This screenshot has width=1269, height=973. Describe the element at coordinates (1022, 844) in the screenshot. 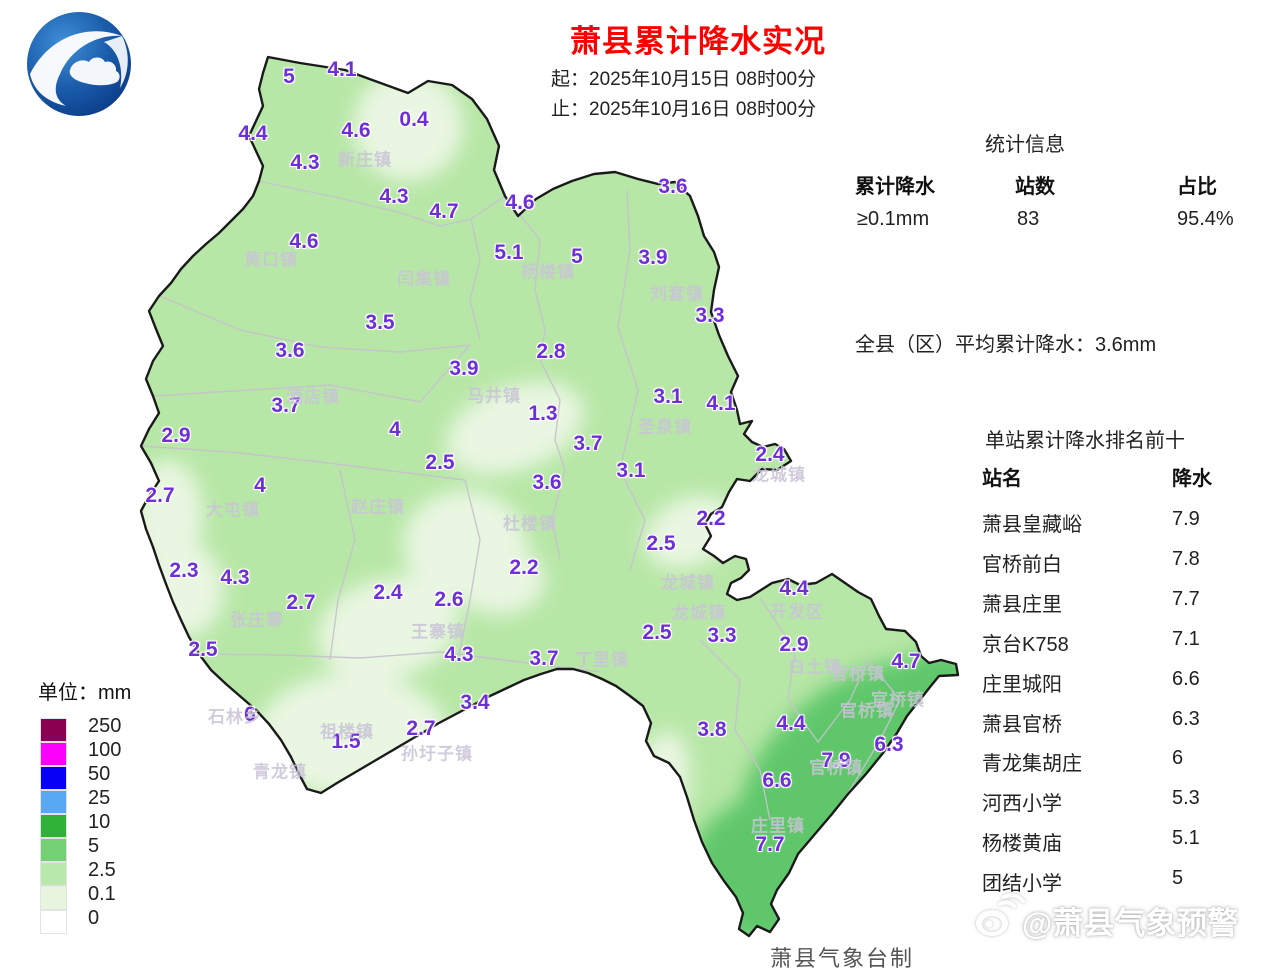

I see `station-name: 杨楼黄庙` at that location.